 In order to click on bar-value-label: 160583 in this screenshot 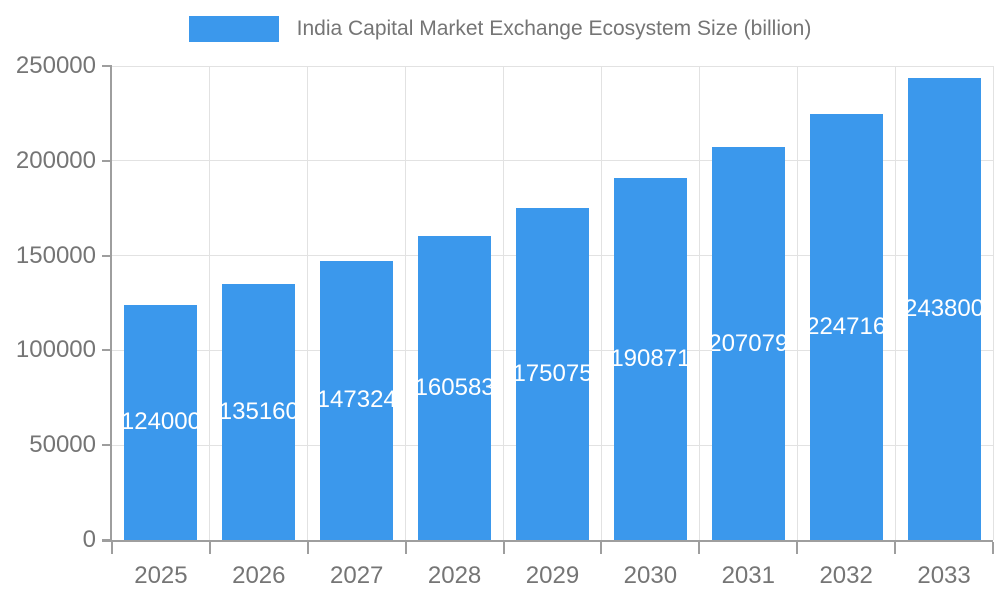, I will do `click(455, 387)`.